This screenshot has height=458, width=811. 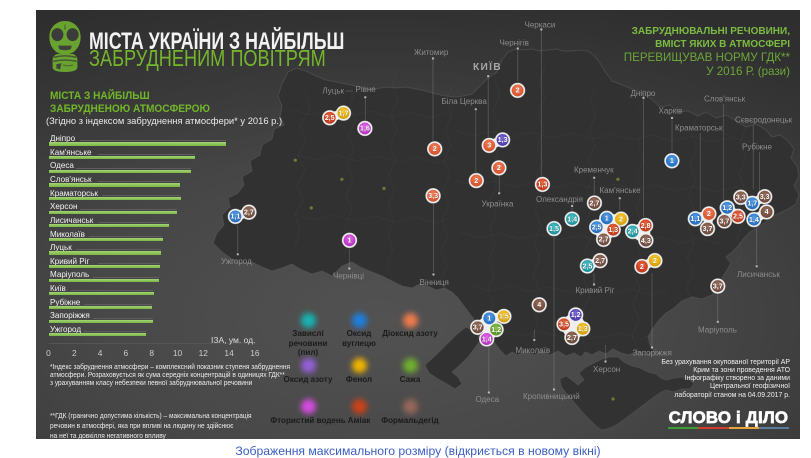 I want to click on svg-text: Сєвєродонецьк, so click(x=764, y=120).